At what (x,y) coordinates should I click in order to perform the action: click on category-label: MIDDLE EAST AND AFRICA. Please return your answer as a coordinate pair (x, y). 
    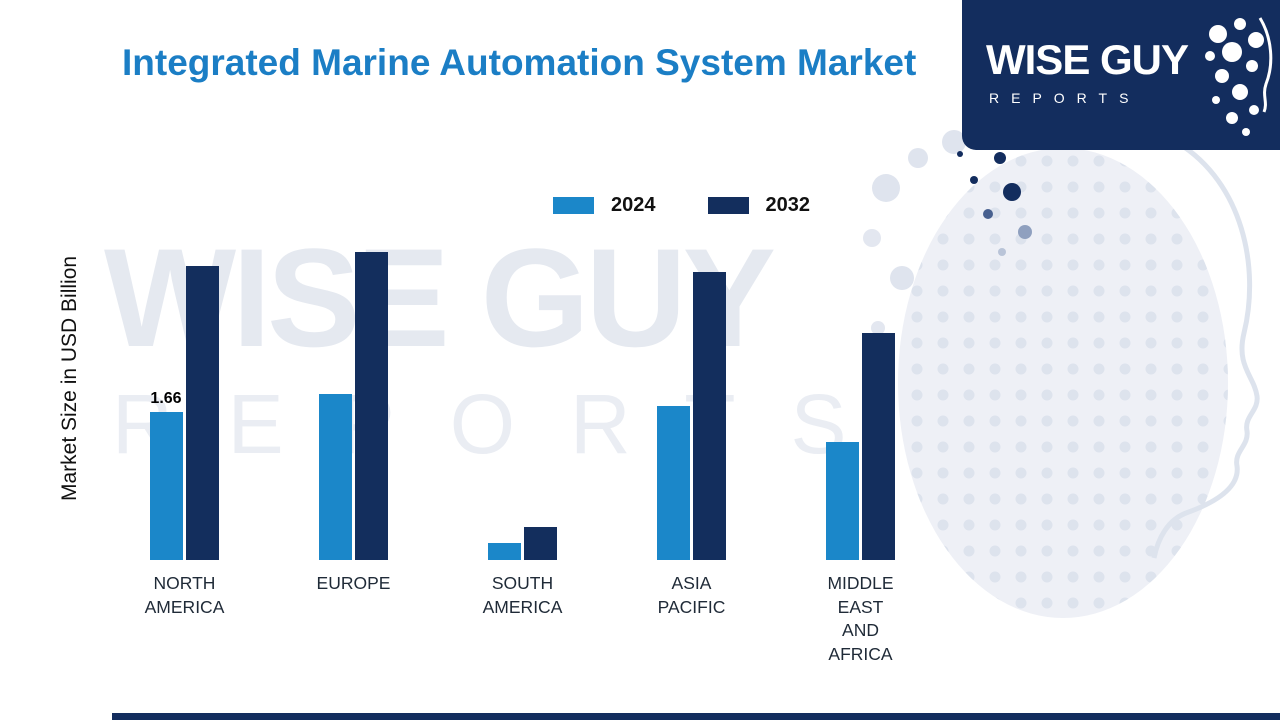
    Looking at the image, I should click on (860, 618).